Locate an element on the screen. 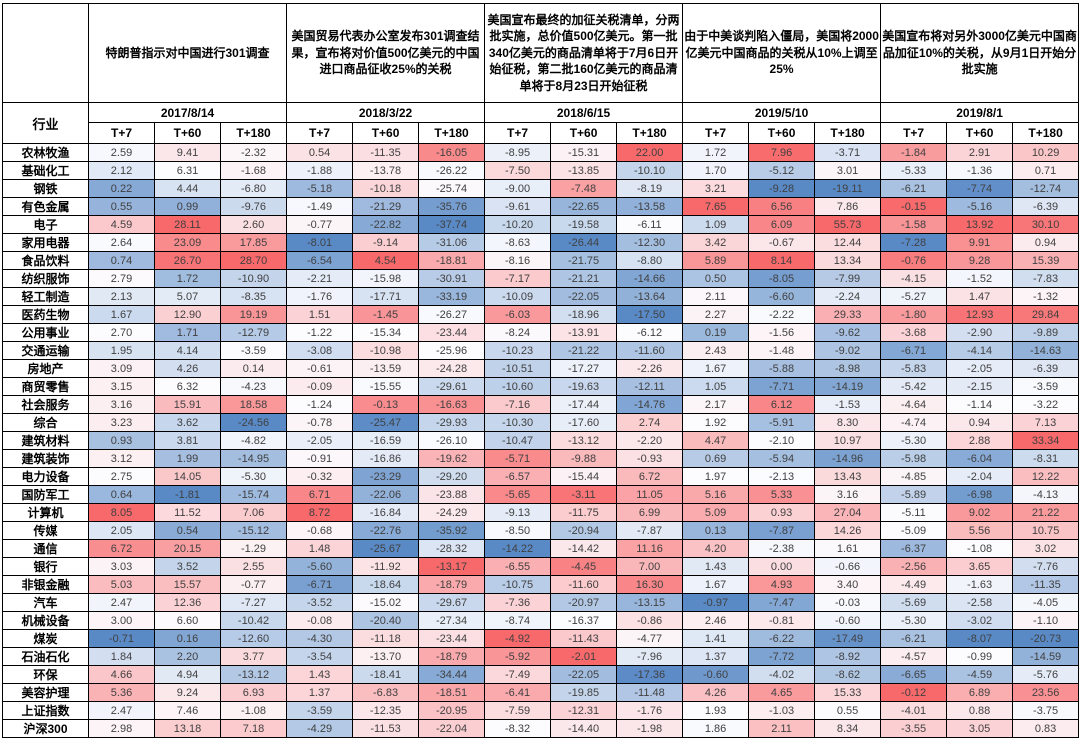  return-cell: 1.48 is located at coordinates (320, 548).